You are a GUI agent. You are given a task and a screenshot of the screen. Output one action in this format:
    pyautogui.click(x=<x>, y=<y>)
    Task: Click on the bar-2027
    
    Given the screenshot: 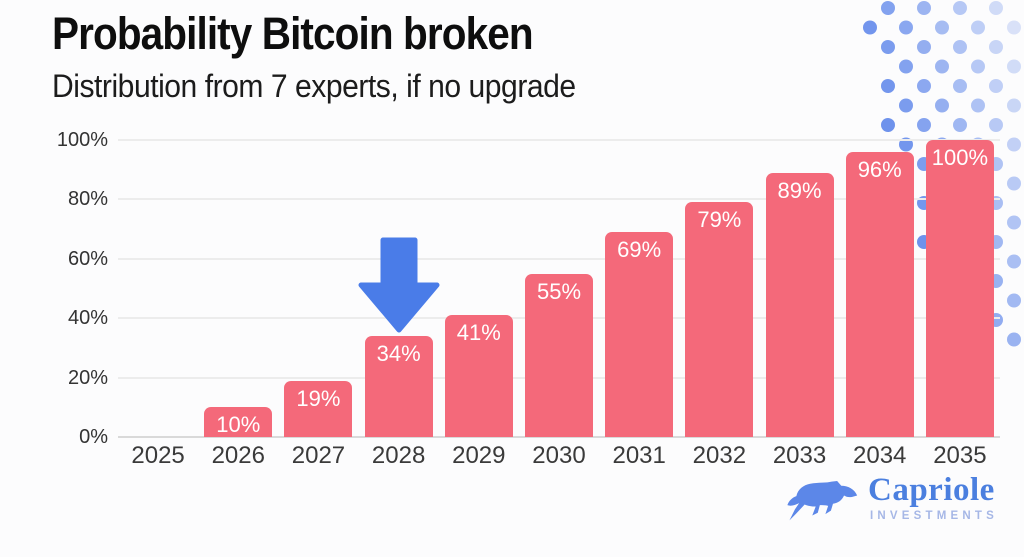 What is the action you would take?
    pyautogui.click(x=318, y=408)
    